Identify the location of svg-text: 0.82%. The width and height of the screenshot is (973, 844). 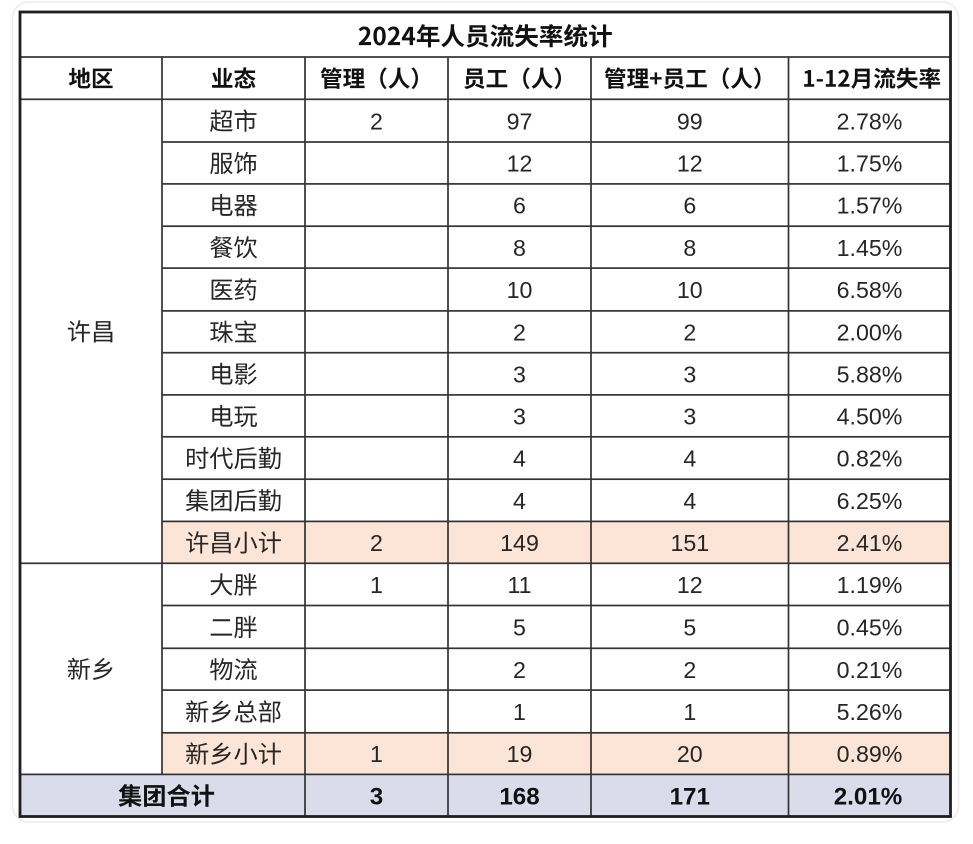
(870, 459).